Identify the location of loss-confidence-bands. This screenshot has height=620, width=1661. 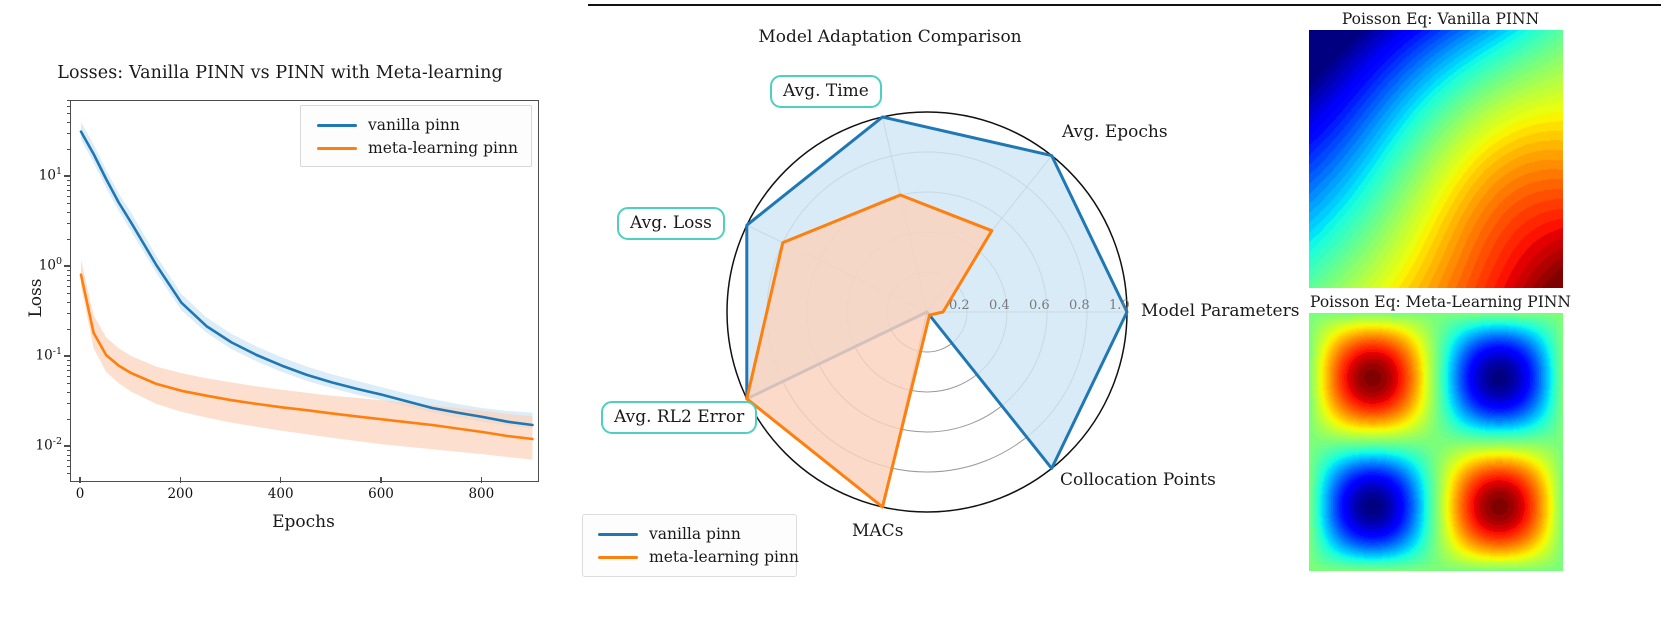
(307, 290).